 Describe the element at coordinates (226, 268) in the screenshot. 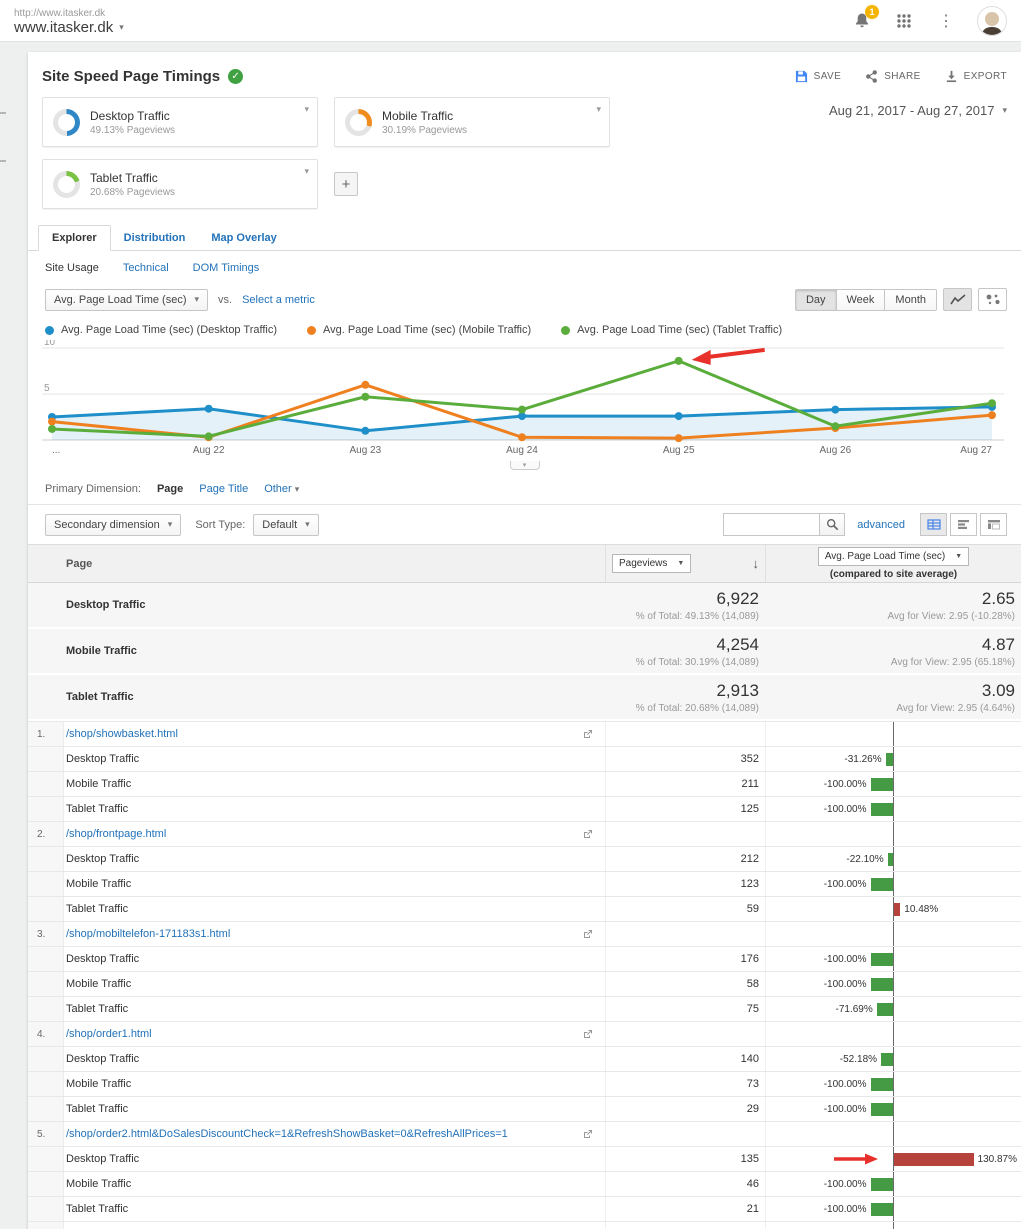

I see `subtab-dom-timings: DOM Timings` at that location.